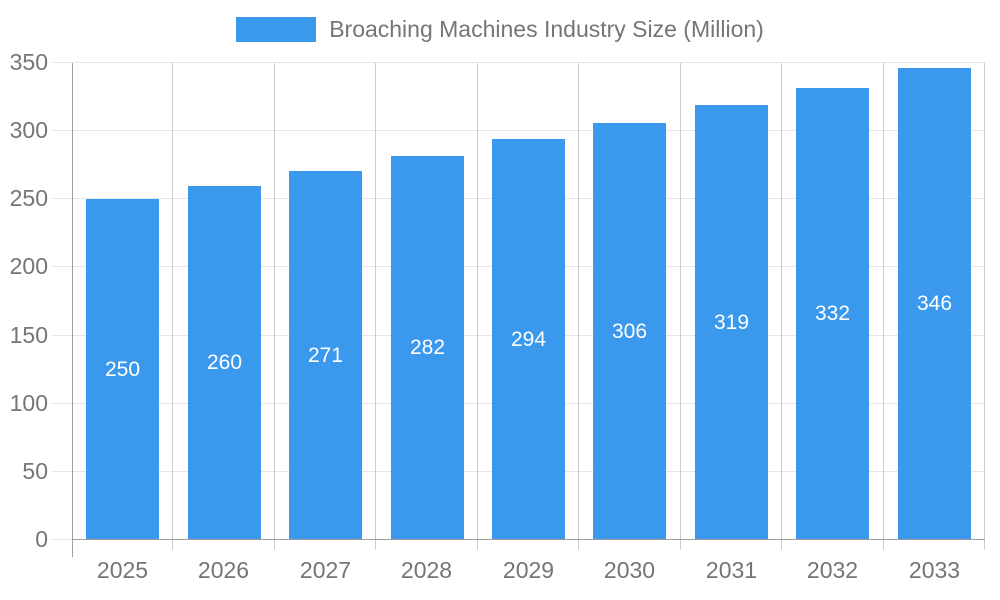 The image size is (1000, 600). I want to click on x-axis-label-2029: 2029, so click(528, 570).